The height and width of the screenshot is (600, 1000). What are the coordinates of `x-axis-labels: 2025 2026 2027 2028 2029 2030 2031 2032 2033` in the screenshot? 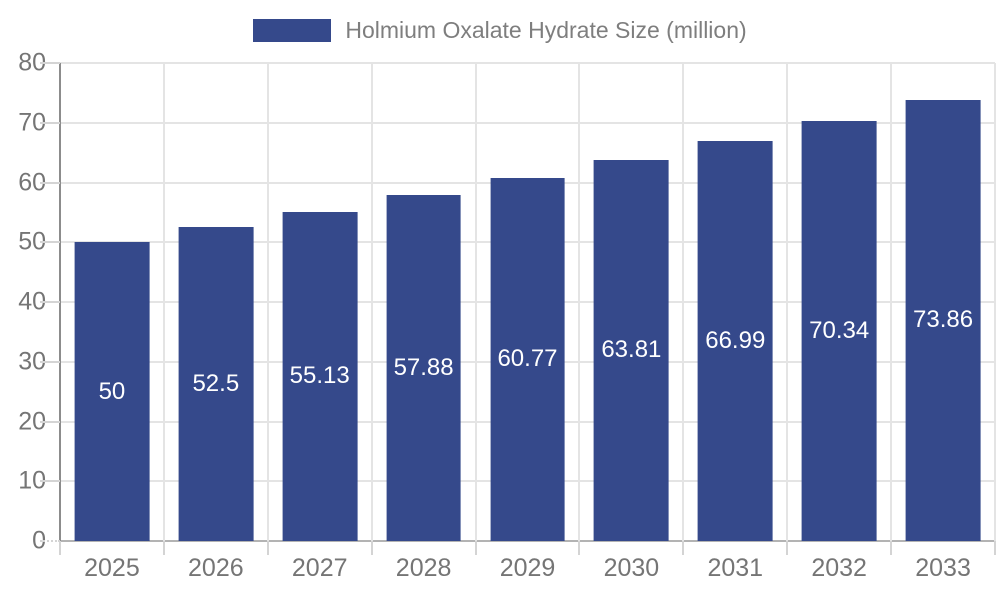 It's located at (527, 572).